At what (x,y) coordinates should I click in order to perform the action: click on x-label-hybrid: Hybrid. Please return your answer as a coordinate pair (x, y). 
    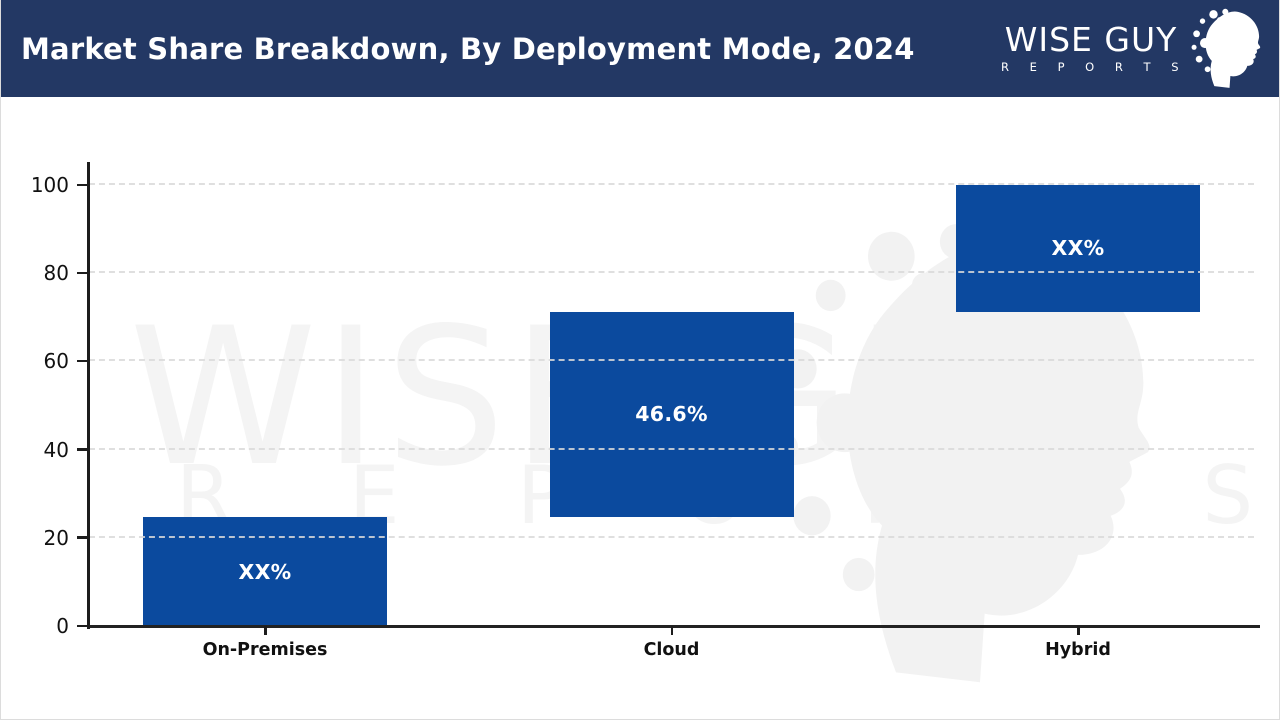
    Looking at the image, I should click on (1078, 650).